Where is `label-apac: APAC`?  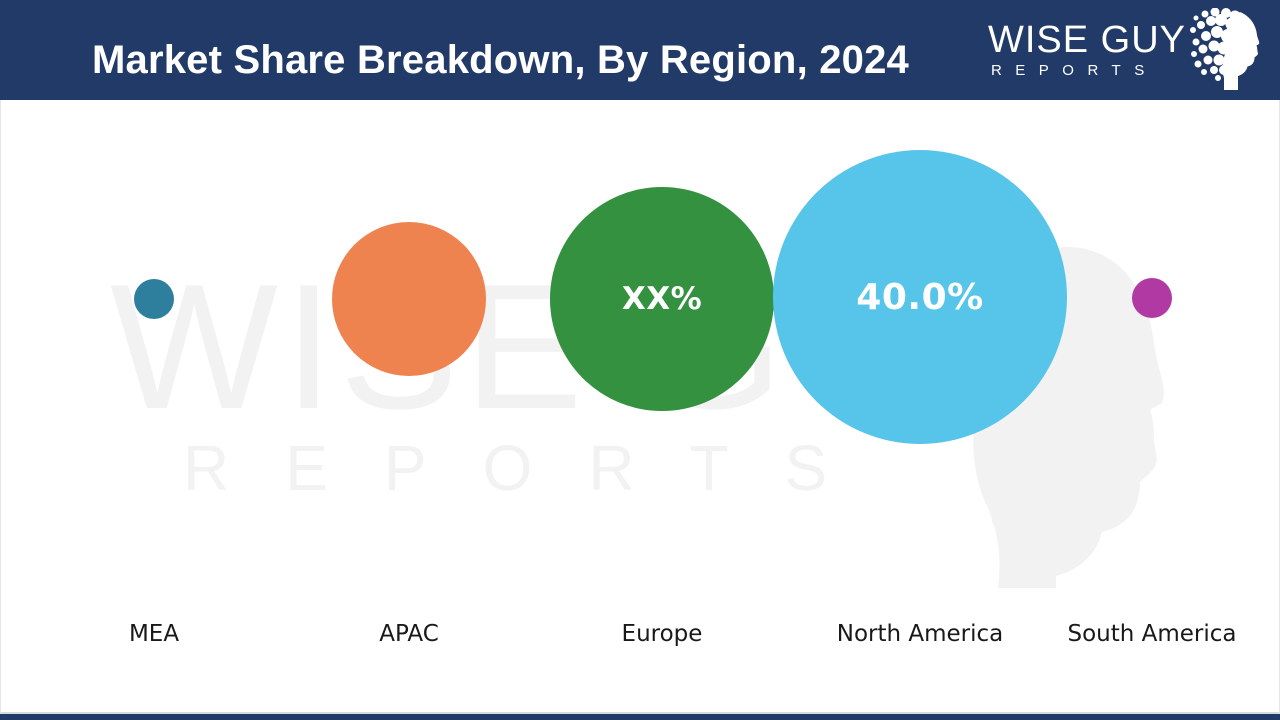 label-apac: APAC is located at coordinates (409, 634).